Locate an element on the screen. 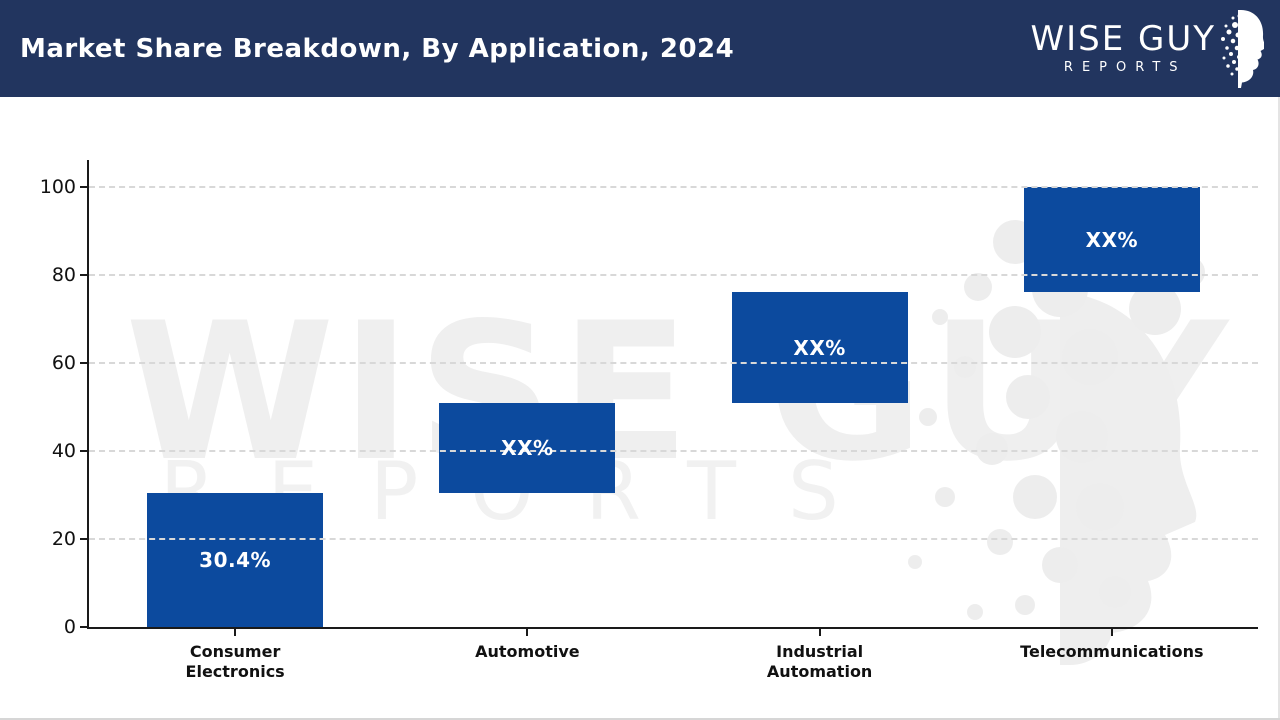 The height and width of the screenshot is (720, 1280). y-axis-tick-label: 0 is located at coordinates (69, 627).